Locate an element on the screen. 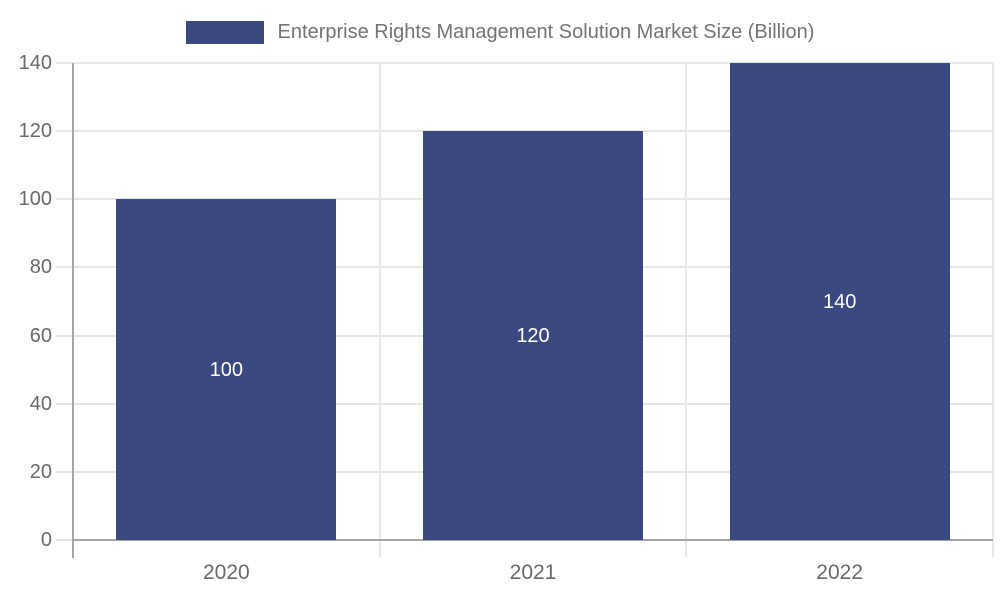 This screenshot has width=1000, height=600. x-axis-label-2020: 2020 is located at coordinates (226, 572).